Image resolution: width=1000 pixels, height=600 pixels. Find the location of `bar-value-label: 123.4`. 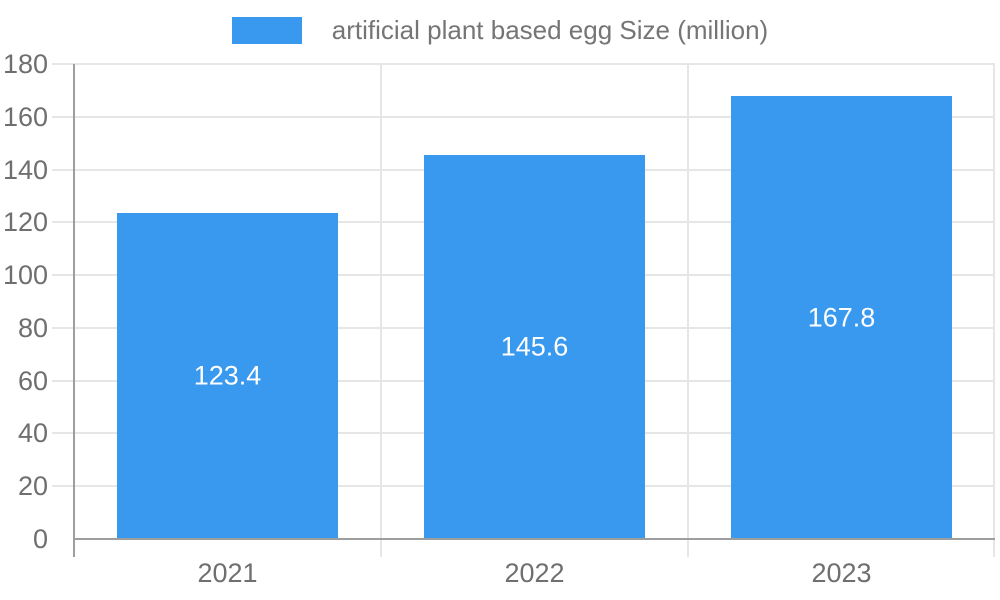

bar-value-label: 123.4 is located at coordinates (227, 375).